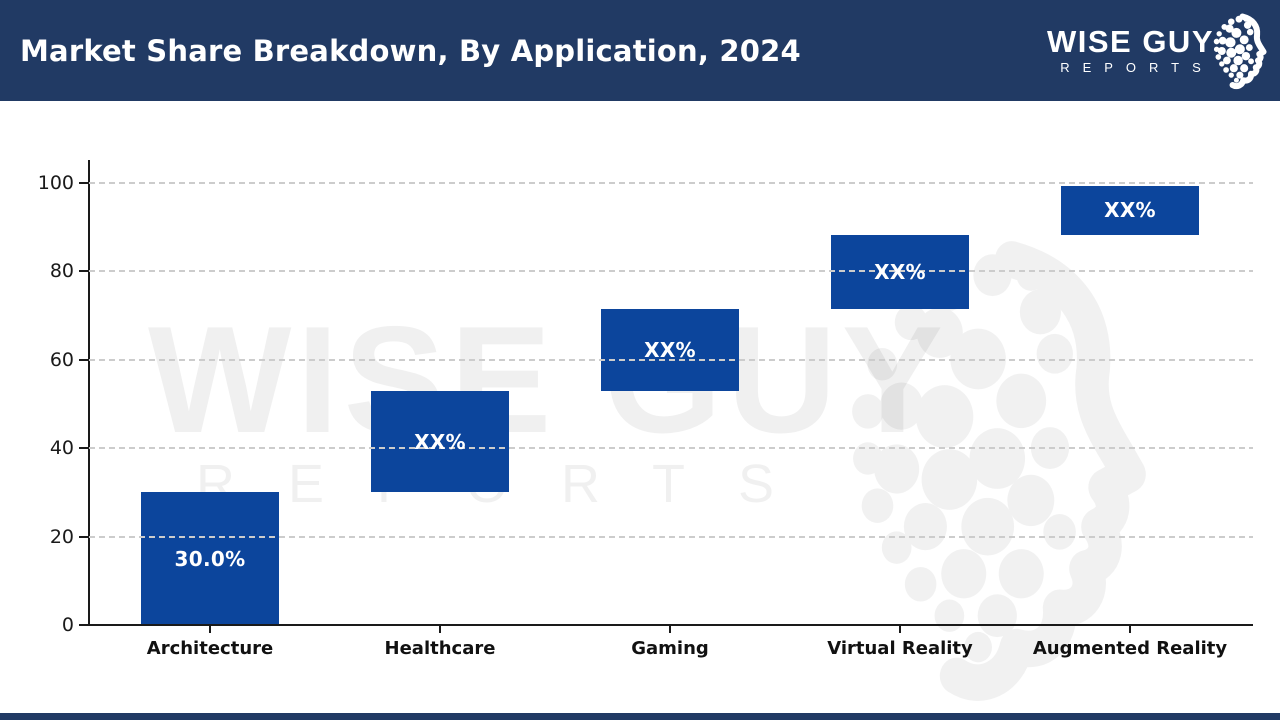 Image resolution: width=1280 pixels, height=720 pixels. I want to click on bar-healthcare, so click(440, 441).